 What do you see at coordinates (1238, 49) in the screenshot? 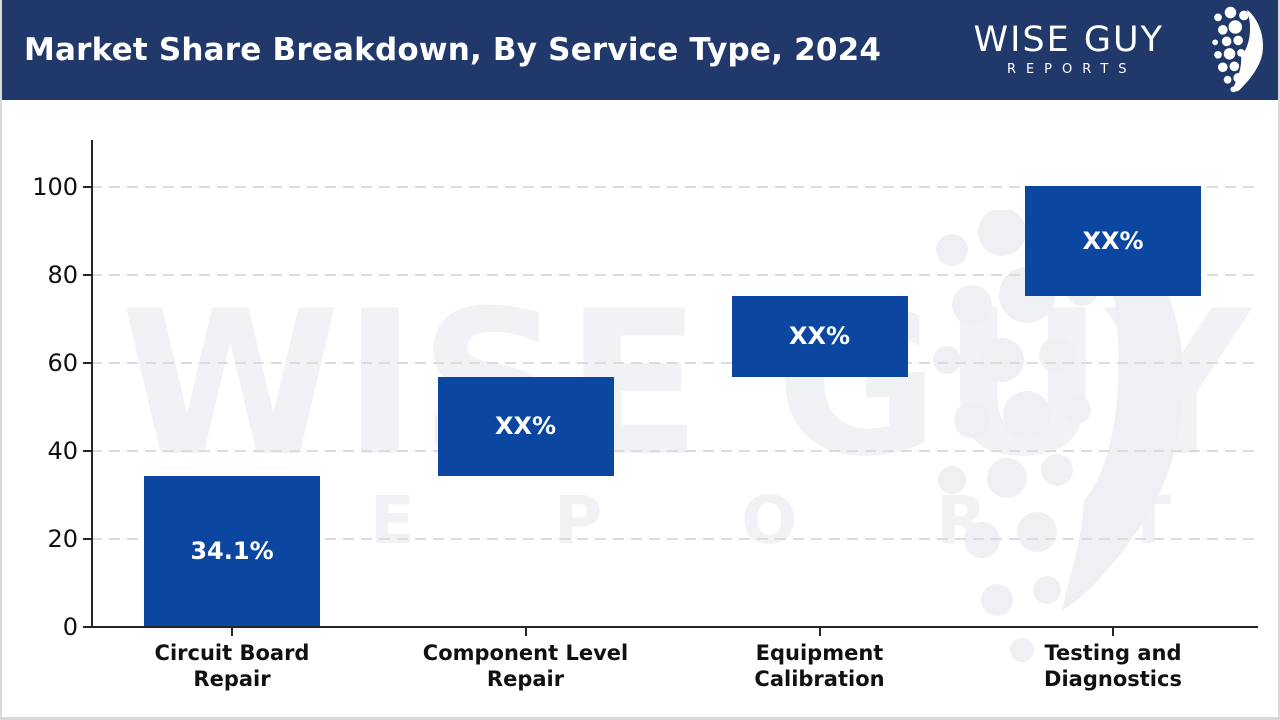
I see `logo-head-icon` at bounding box center [1238, 49].